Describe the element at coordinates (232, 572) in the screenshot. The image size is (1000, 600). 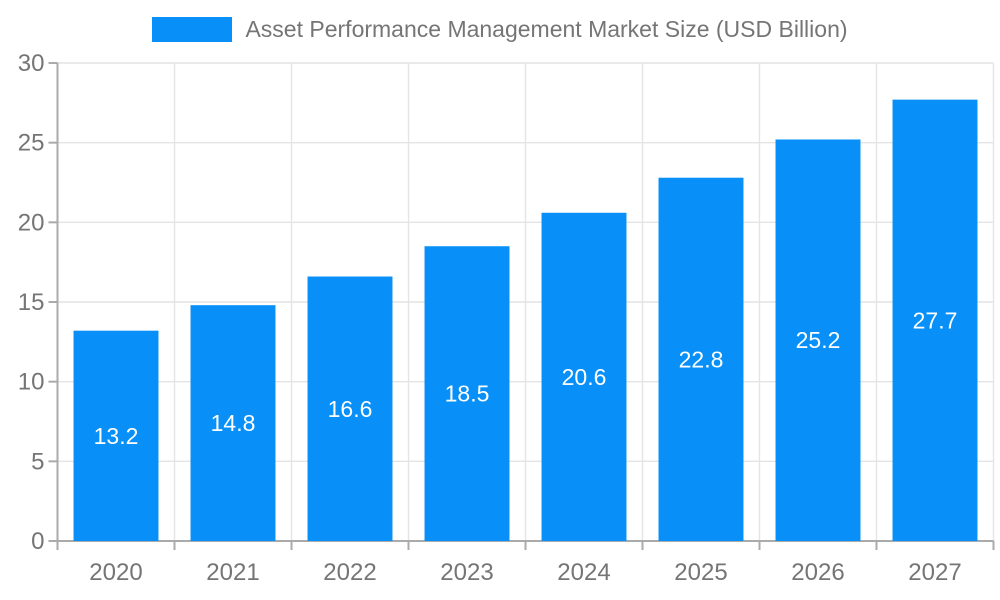
I see `x-tick-label: 2021` at that location.